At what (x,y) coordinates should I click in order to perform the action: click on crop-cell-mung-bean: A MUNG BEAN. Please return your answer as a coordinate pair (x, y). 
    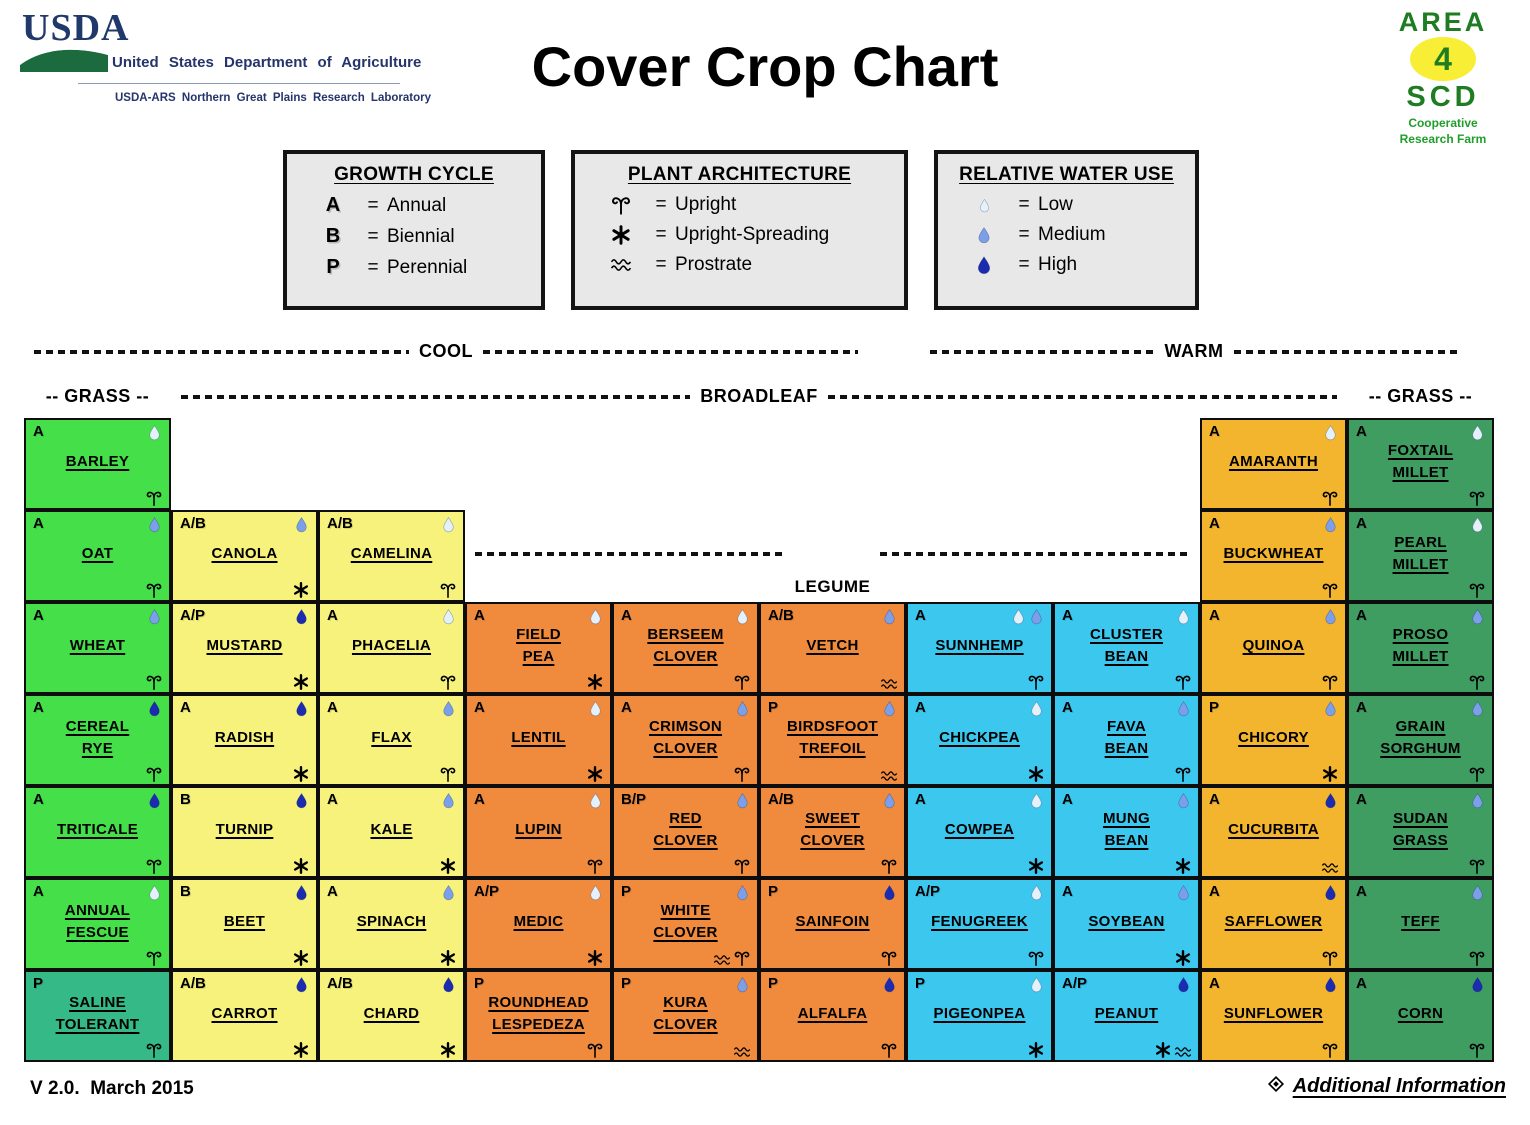
    Looking at the image, I should click on (1126, 832).